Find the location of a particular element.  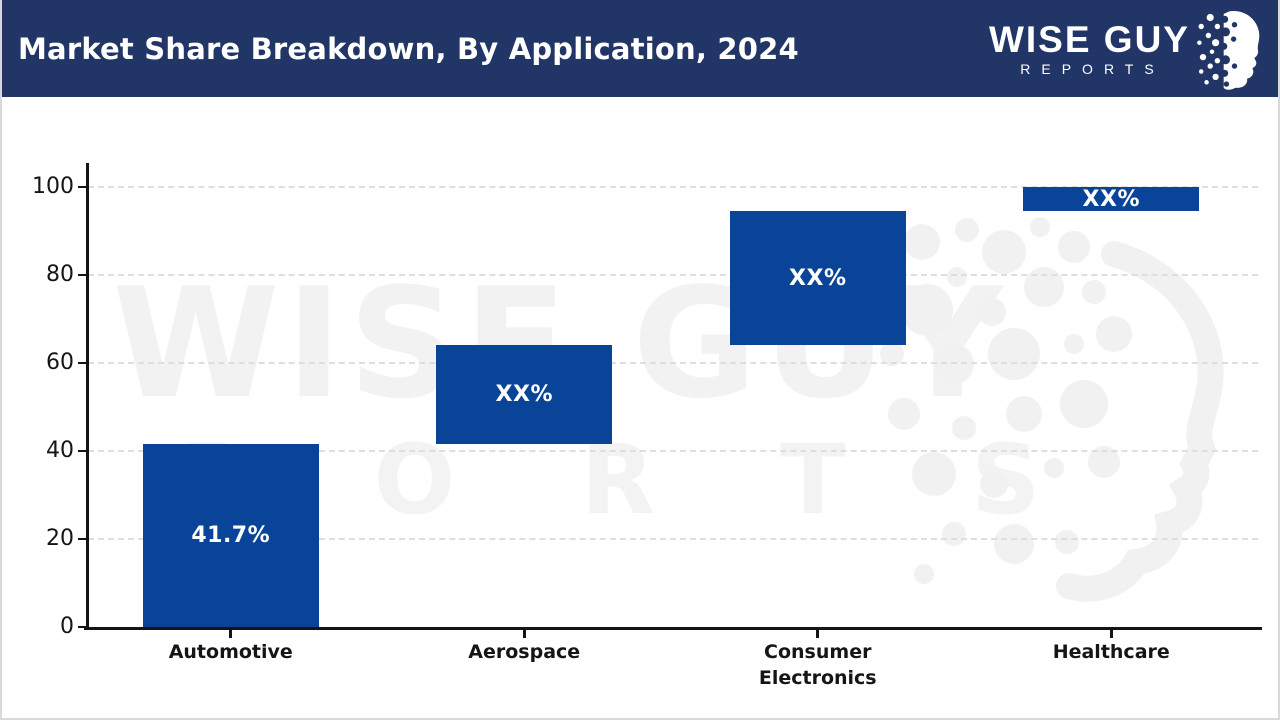

y-axis-line is located at coordinates (87, 396).